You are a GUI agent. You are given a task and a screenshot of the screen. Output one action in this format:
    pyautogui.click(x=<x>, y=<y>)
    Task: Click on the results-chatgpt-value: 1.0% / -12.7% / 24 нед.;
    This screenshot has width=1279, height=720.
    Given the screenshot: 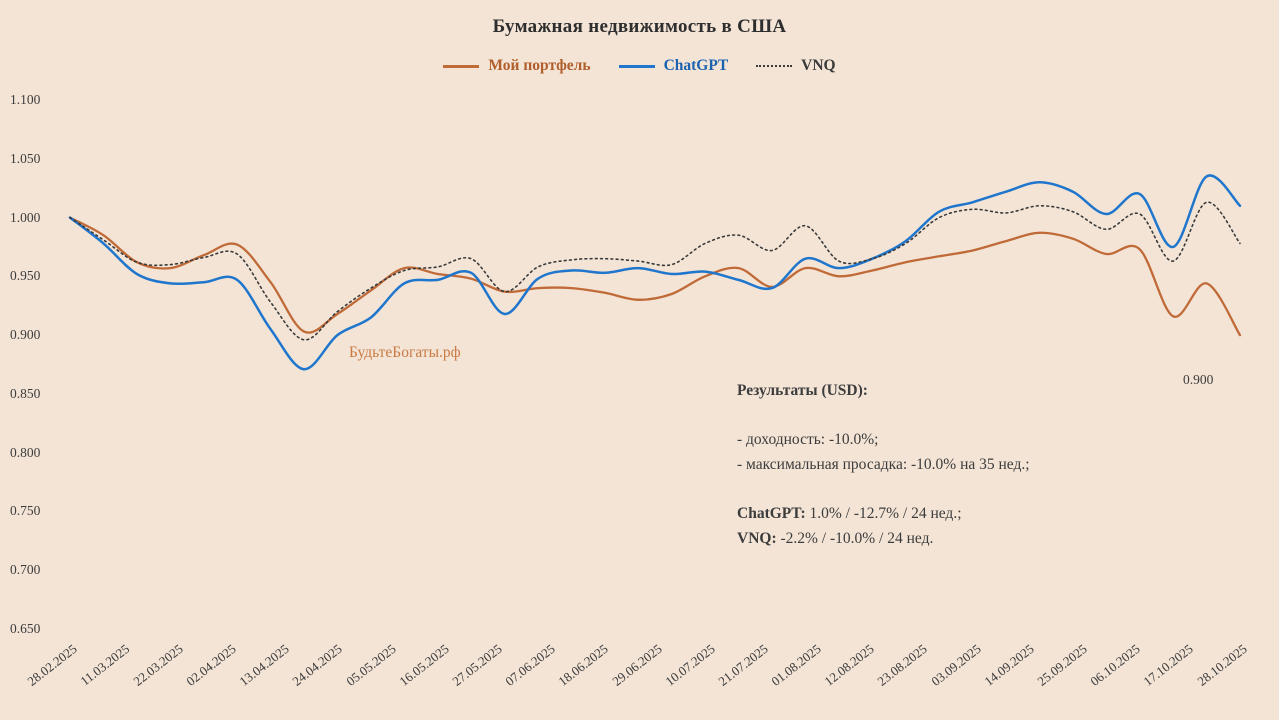 What is the action you would take?
    pyautogui.click(x=883, y=513)
    